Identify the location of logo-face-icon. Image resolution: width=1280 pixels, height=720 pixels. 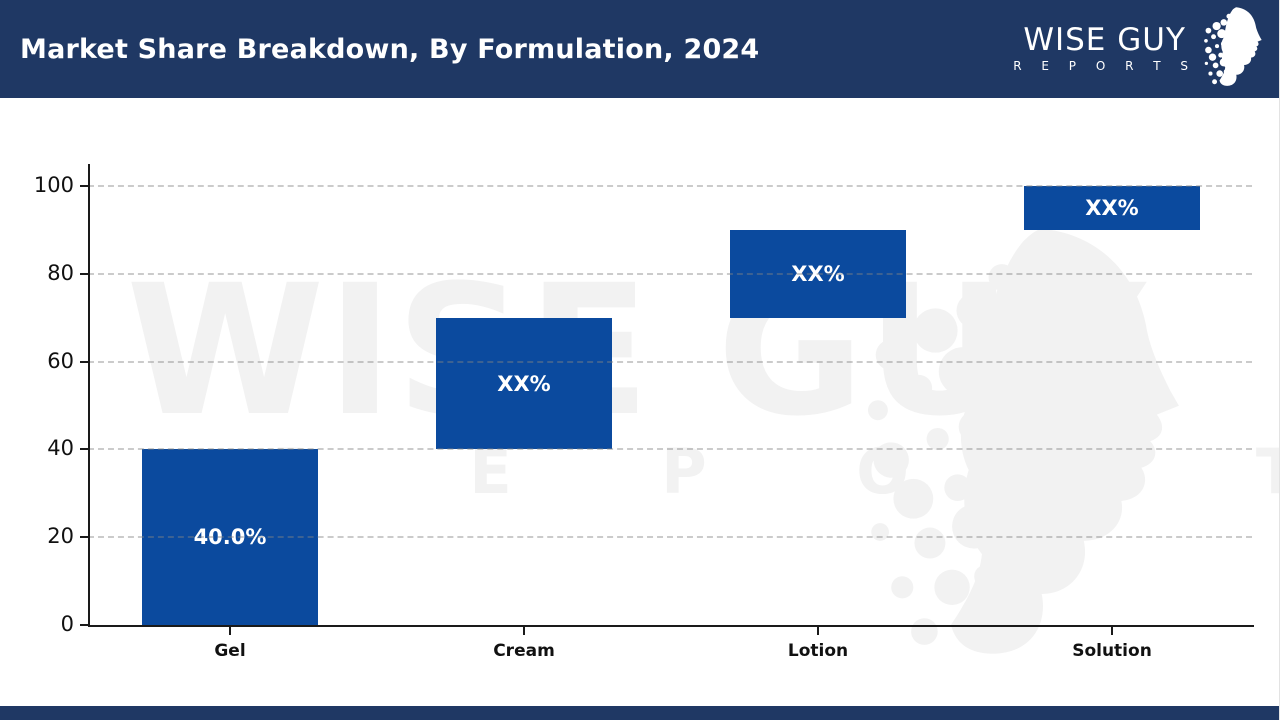
(1233, 49).